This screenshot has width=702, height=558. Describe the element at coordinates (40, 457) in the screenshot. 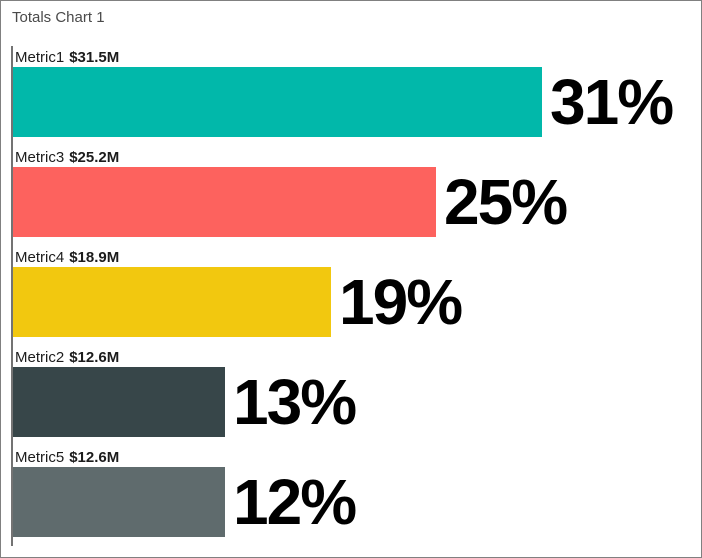

I see `category-name: Metric5` at that location.